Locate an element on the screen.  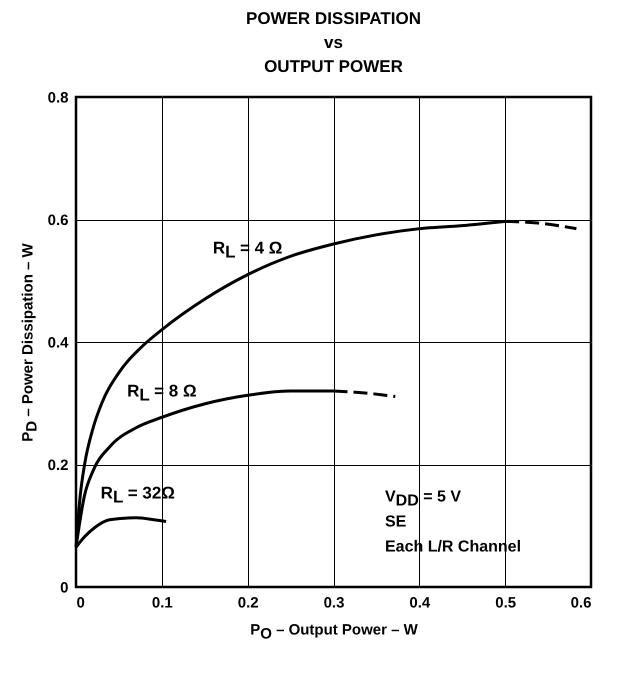
annotation: SE is located at coordinates (396, 521).